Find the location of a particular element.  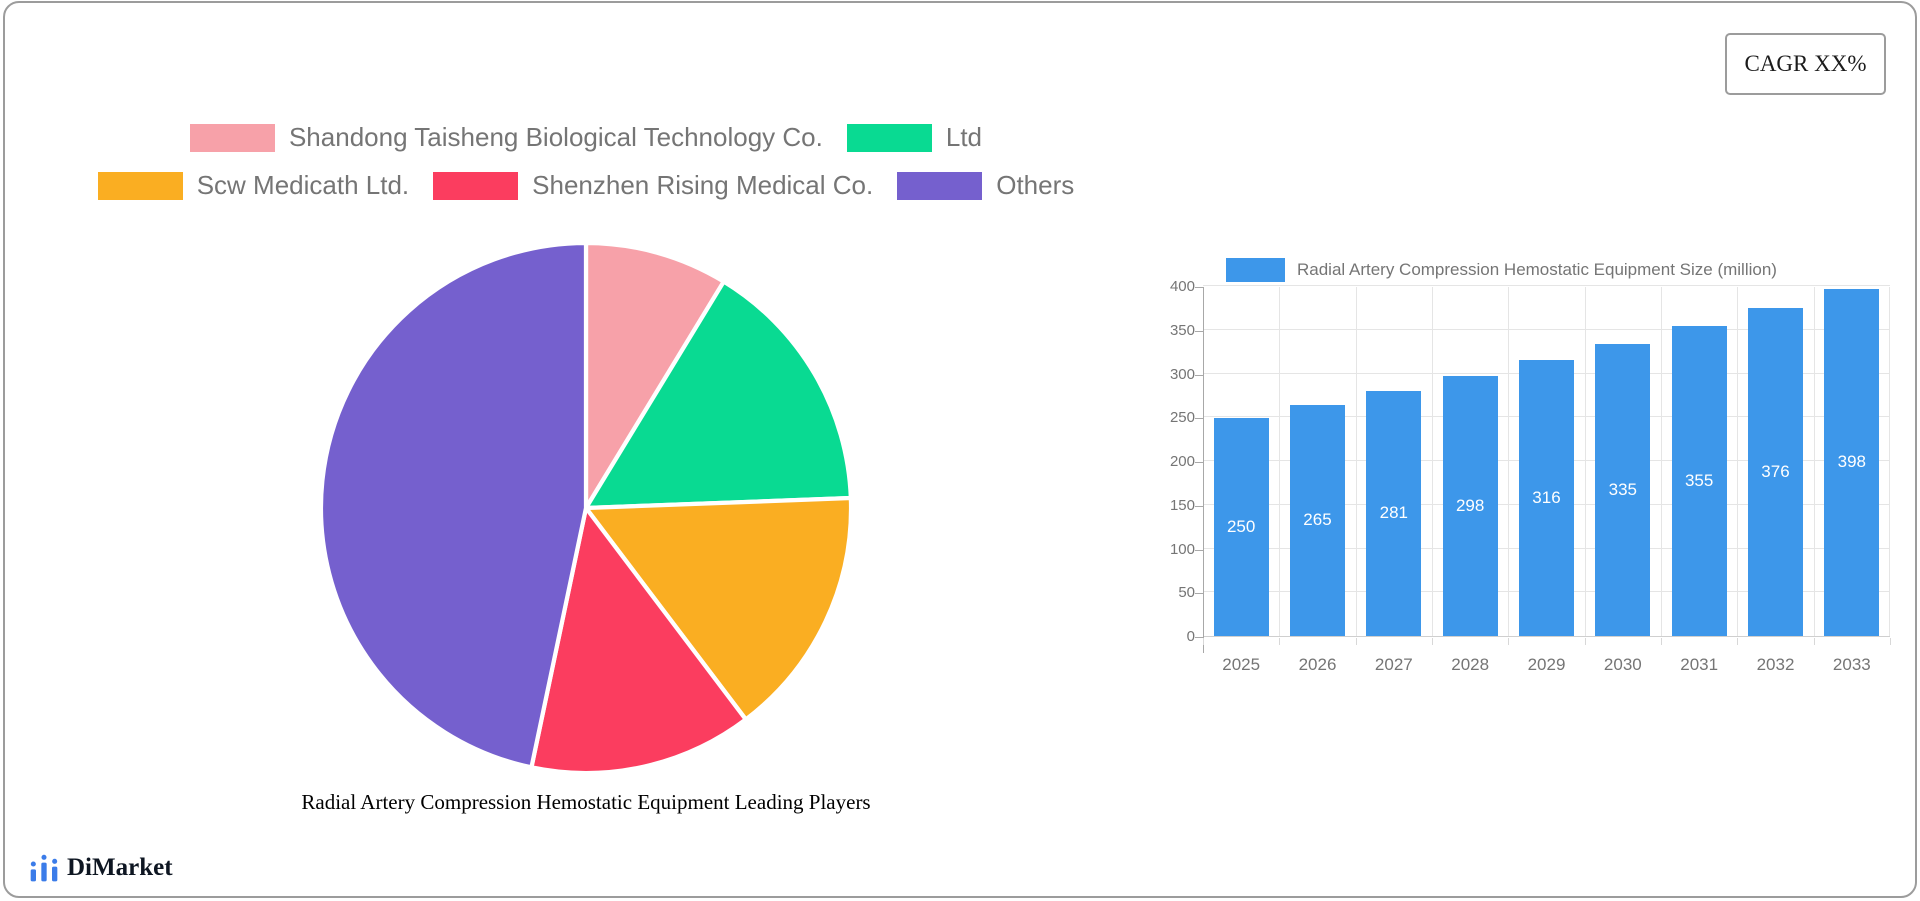

y-axis-tick-label: 0 is located at coordinates (1190, 636).